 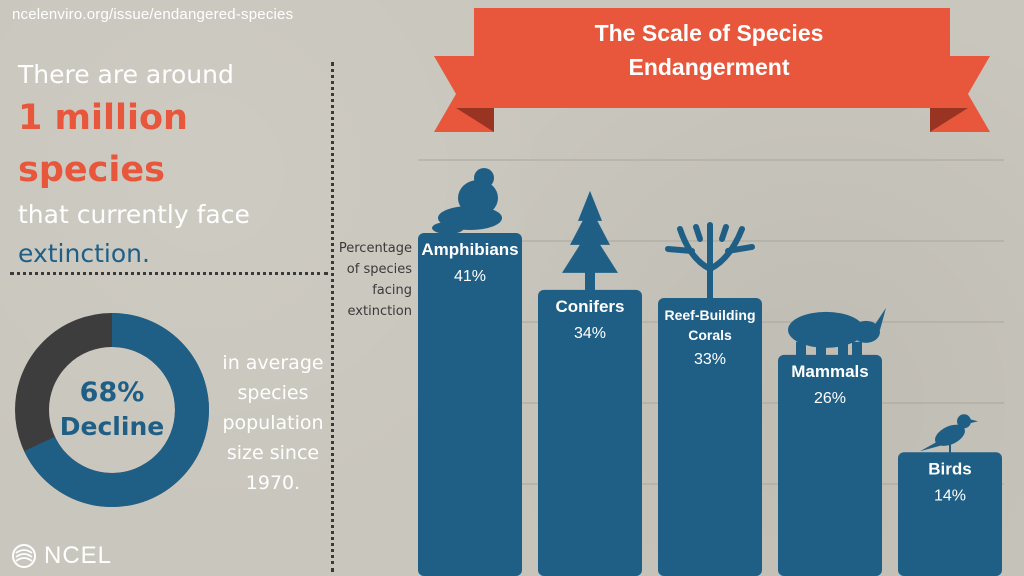 I want to click on bar-label: Corals, so click(x=710, y=335).